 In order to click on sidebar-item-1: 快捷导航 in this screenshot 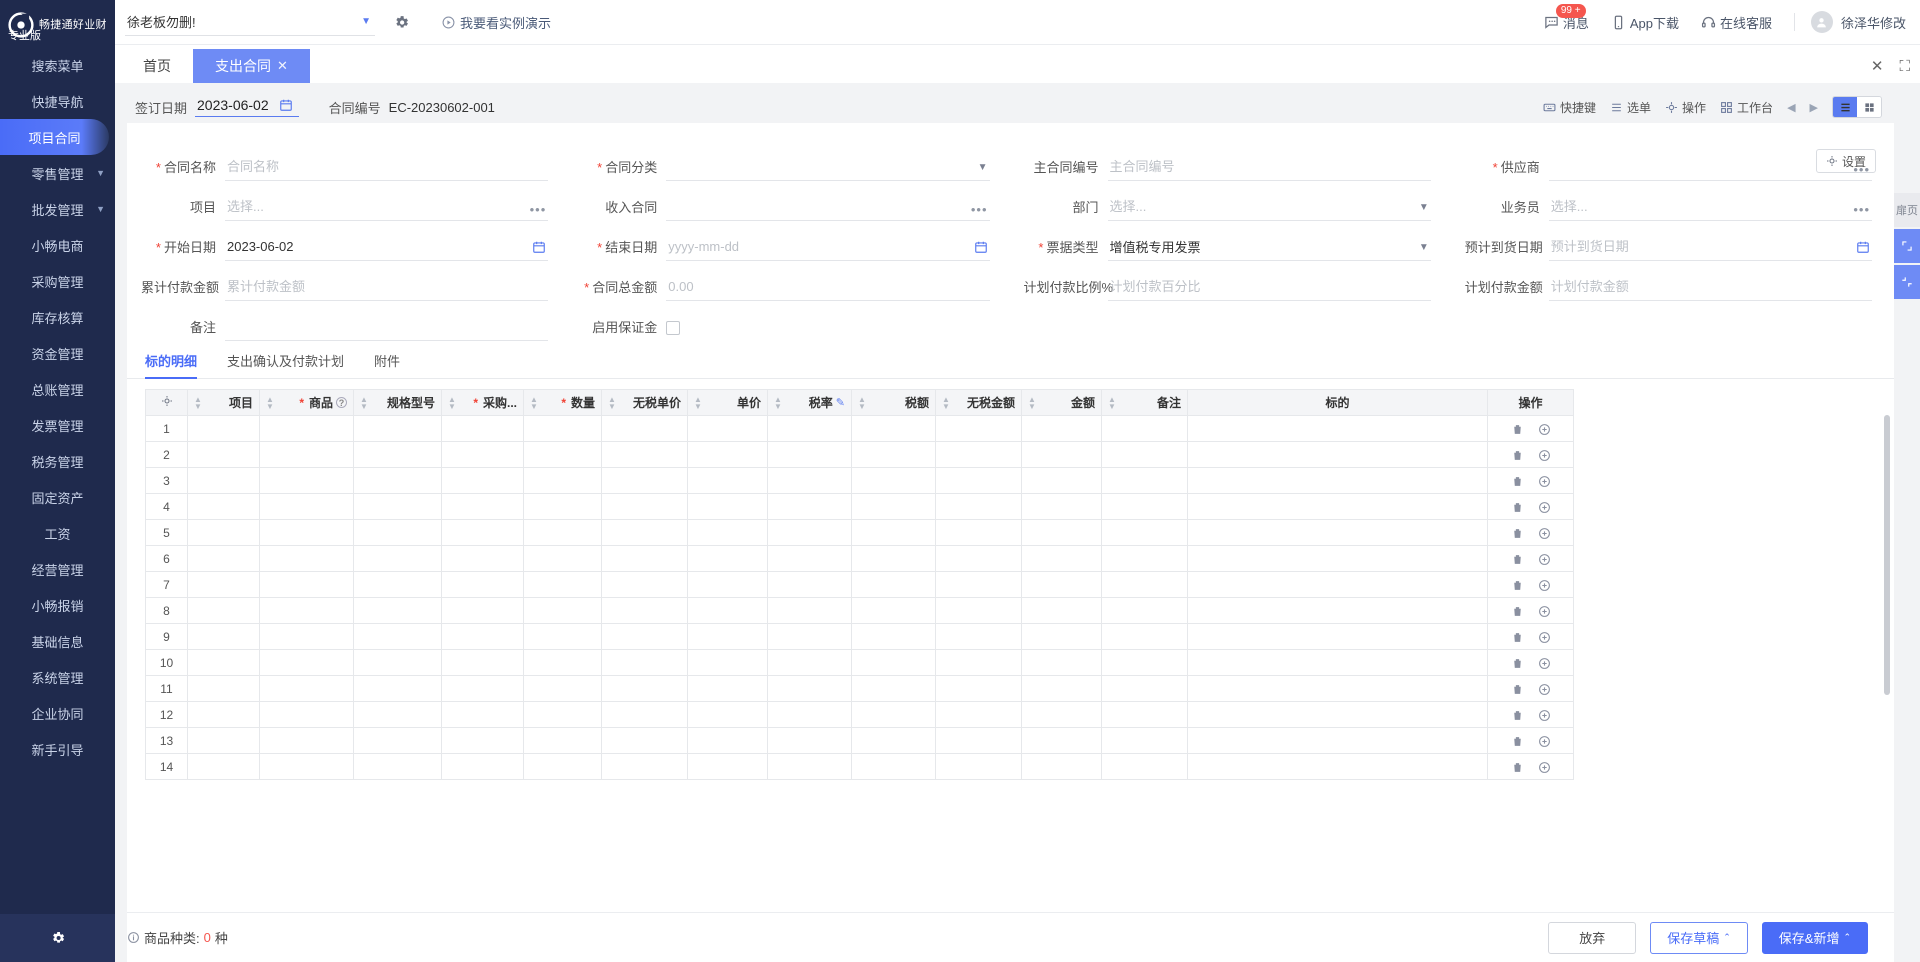, I will do `click(57, 101)`.